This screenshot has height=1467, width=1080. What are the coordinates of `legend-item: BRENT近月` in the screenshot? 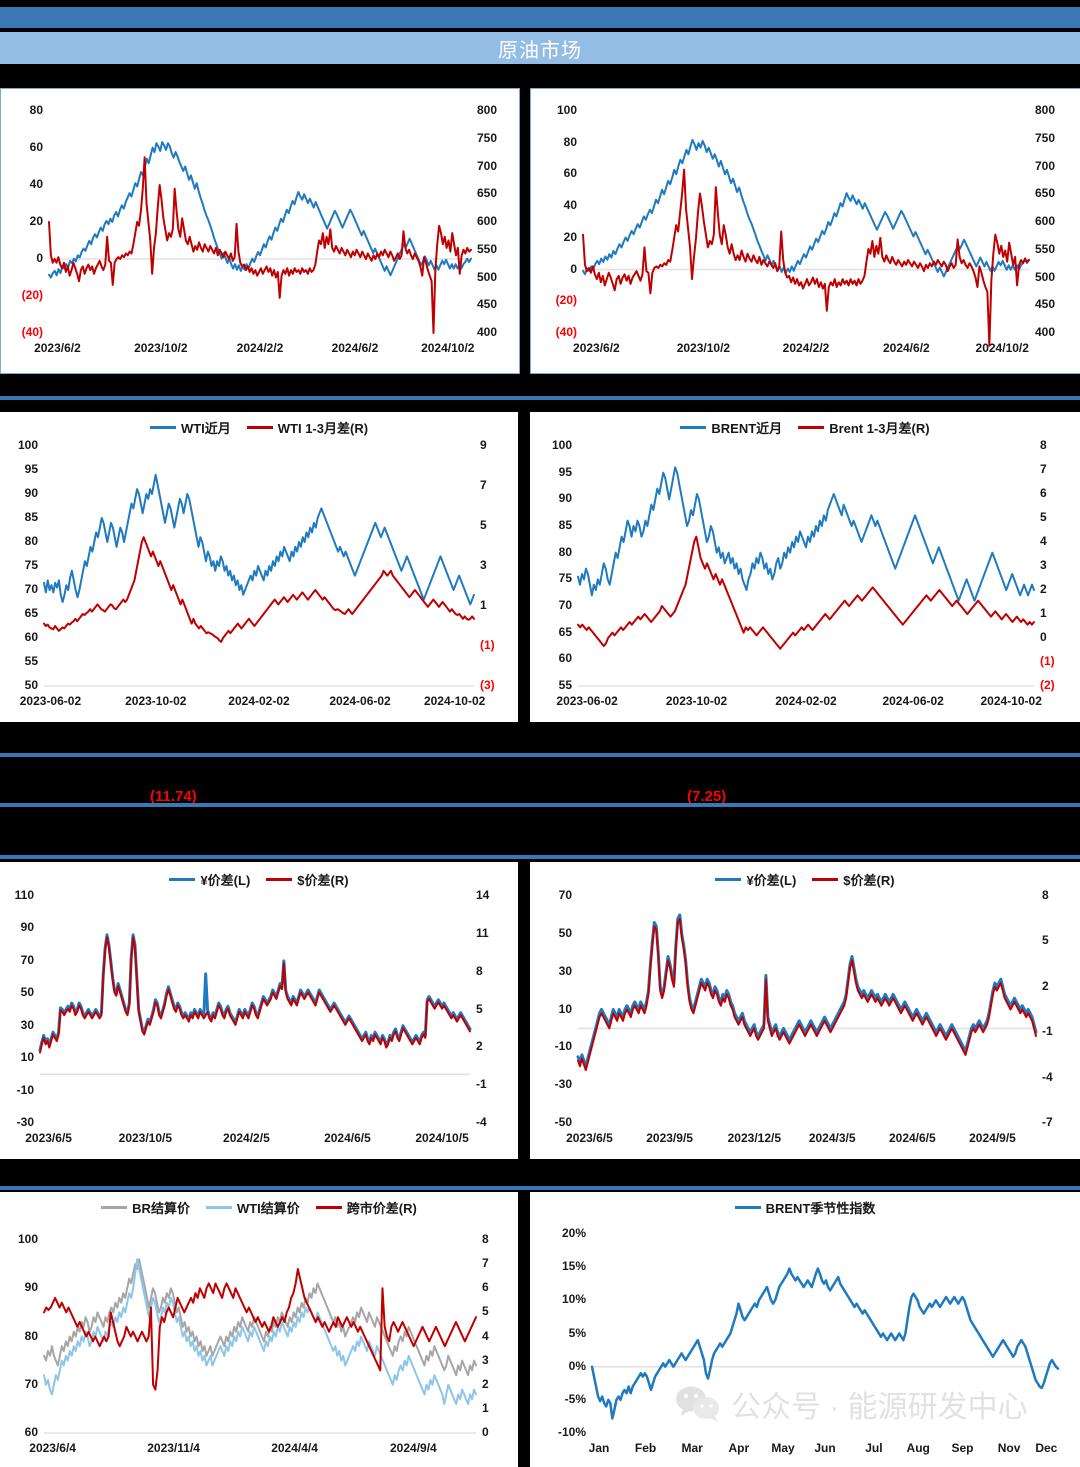 It's located at (731, 427).